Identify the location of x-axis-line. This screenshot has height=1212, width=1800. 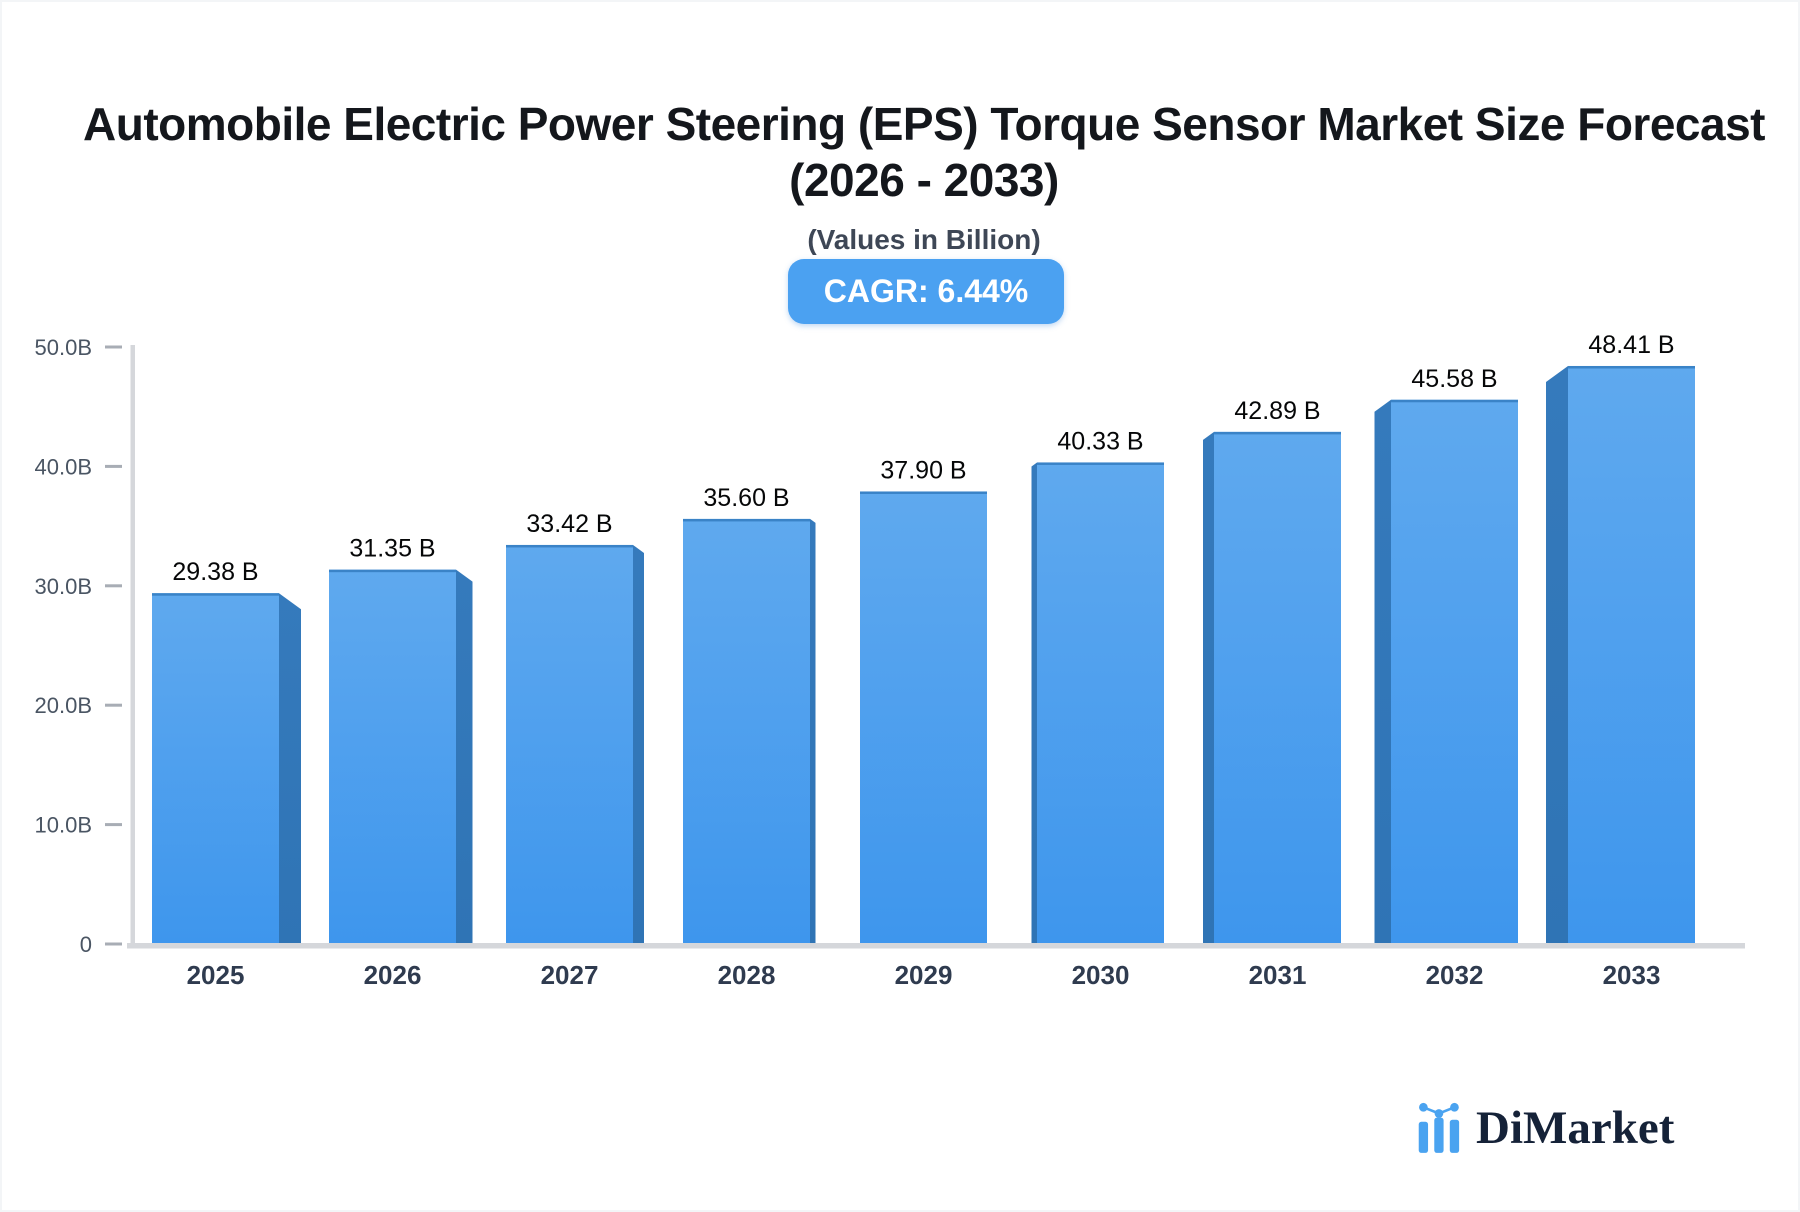
(936, 946).